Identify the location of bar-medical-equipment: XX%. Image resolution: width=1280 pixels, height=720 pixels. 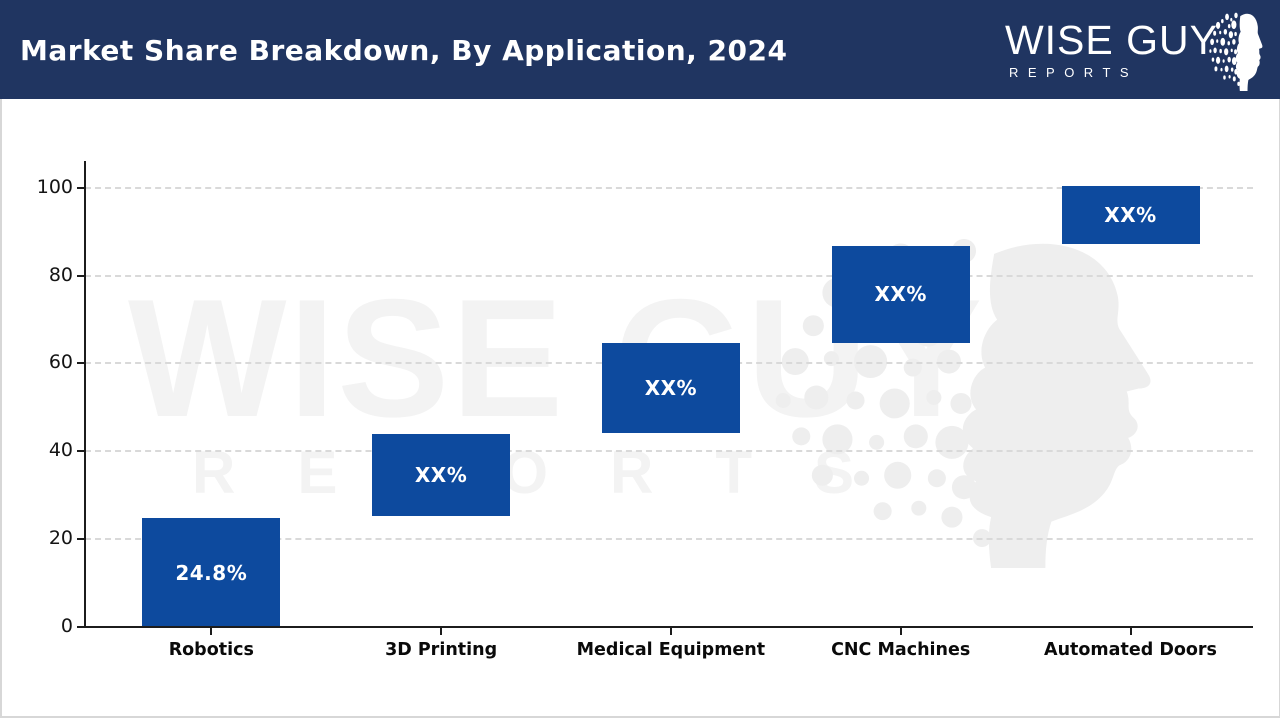
(670, 387).